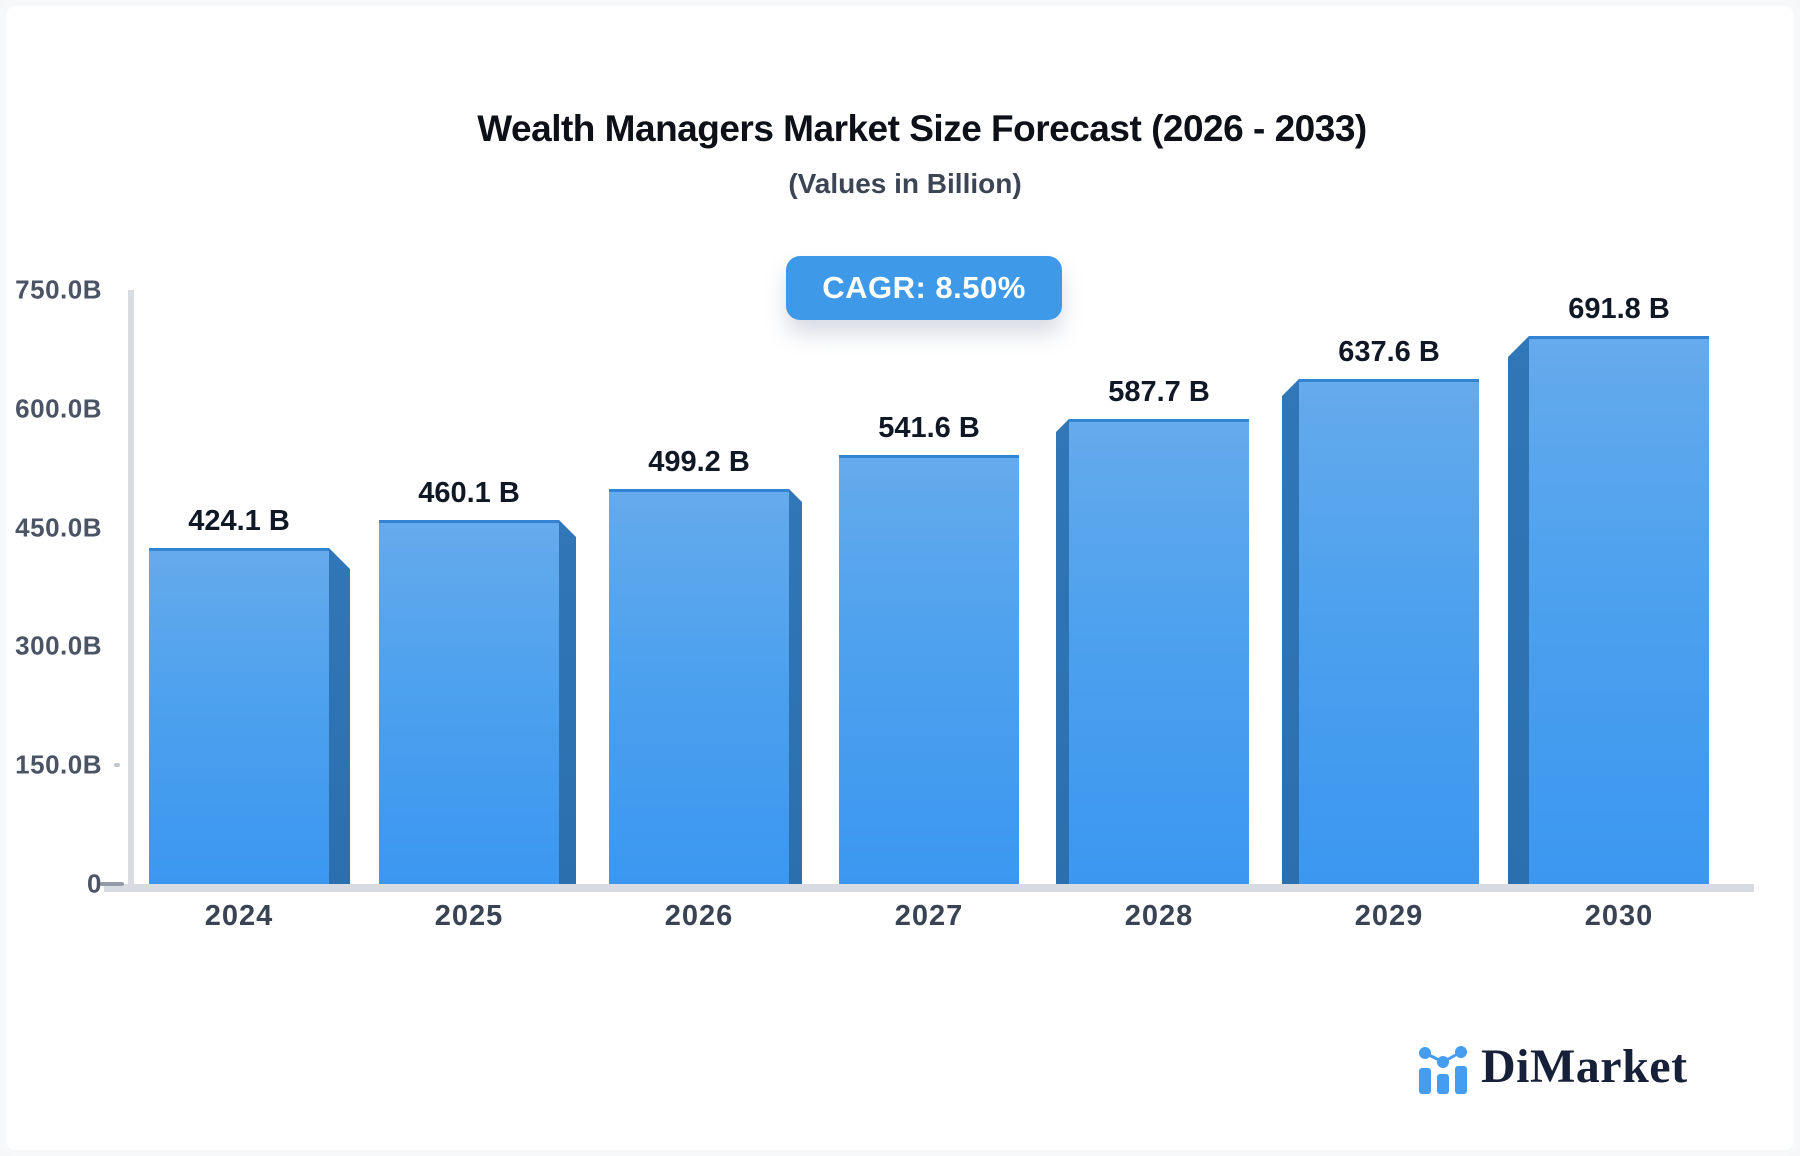 Image resolution: width=1800 pixels, height=1156 pixels. Describe the element at coordinates (469, 702) in the screenshot. I see `bar-face-2025` at that location.